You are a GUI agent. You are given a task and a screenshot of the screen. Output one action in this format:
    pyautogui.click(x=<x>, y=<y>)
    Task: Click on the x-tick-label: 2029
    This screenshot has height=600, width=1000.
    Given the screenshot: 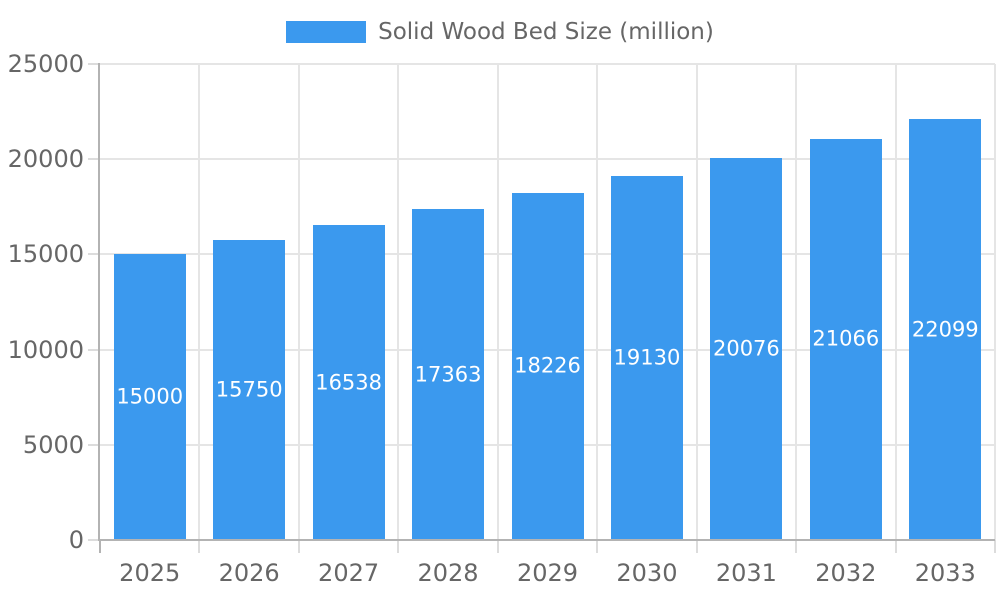 What is the action you would take?
    pyautogui.click(x=547, y=573)
    